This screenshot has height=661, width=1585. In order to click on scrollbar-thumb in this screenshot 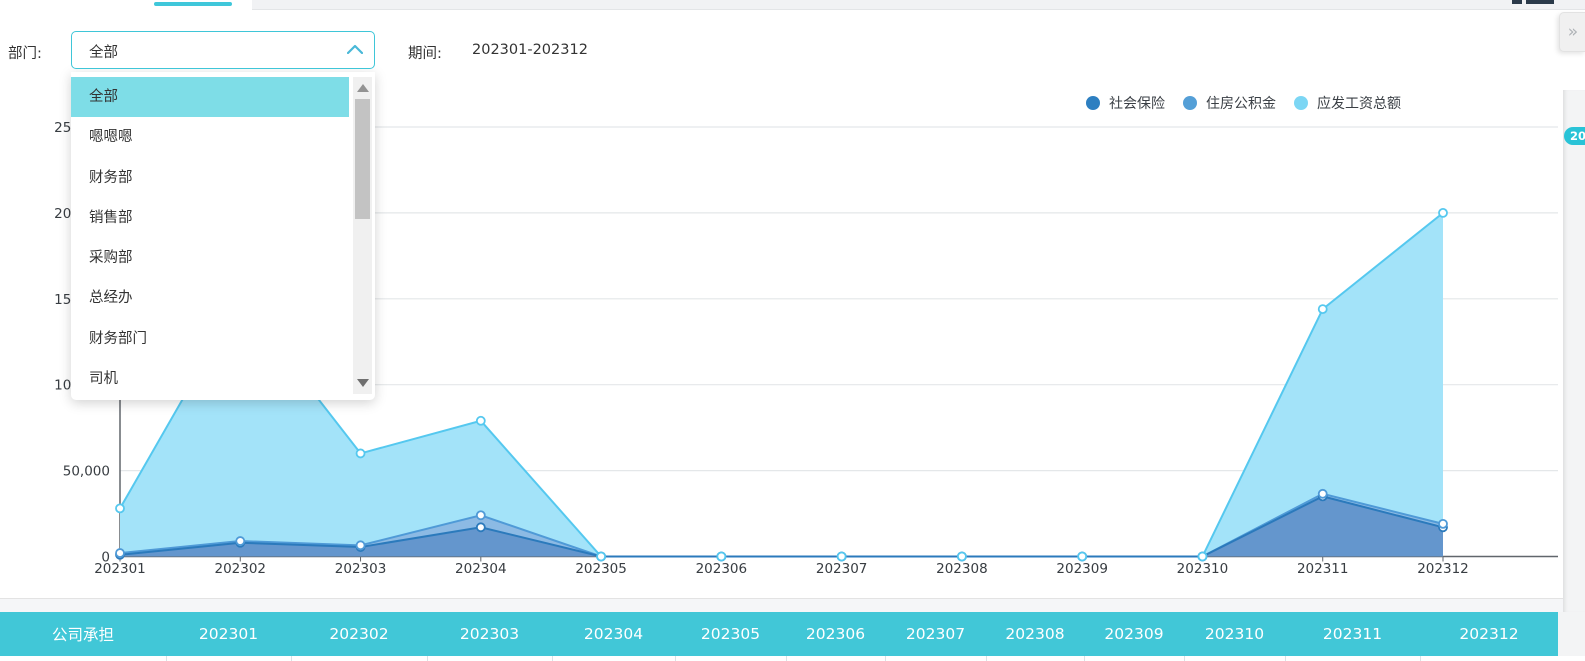, I will do `click(362, 159)`.